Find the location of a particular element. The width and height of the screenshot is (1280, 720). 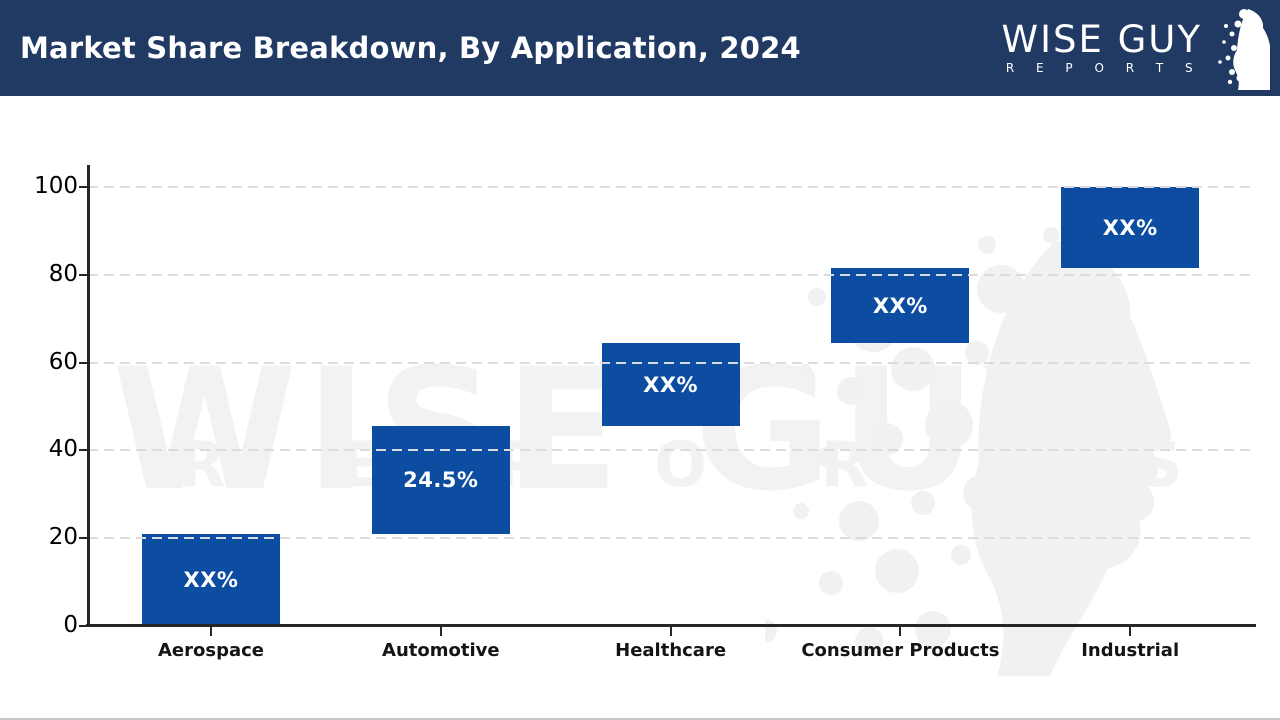

x-tick-automotive is located at coordinates (440, 631).